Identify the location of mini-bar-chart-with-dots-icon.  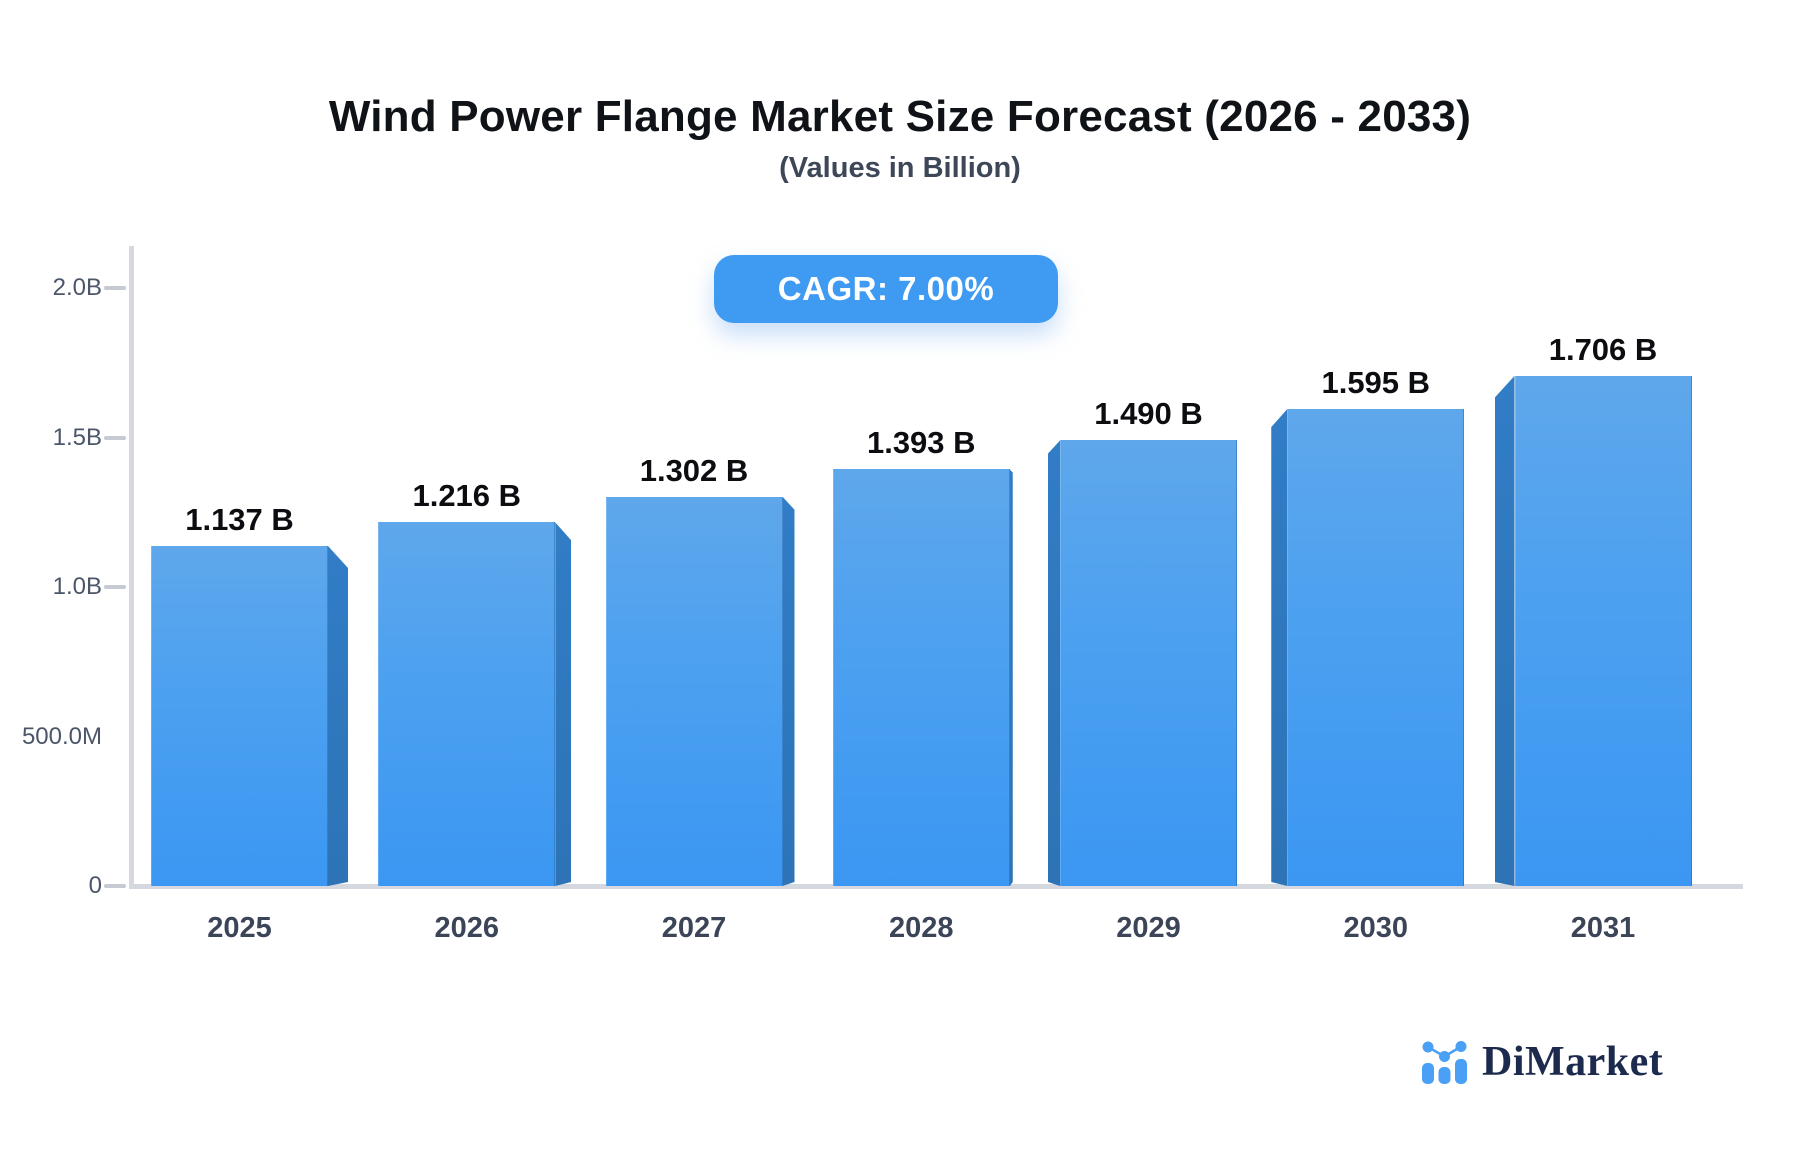
(1444, 1062).